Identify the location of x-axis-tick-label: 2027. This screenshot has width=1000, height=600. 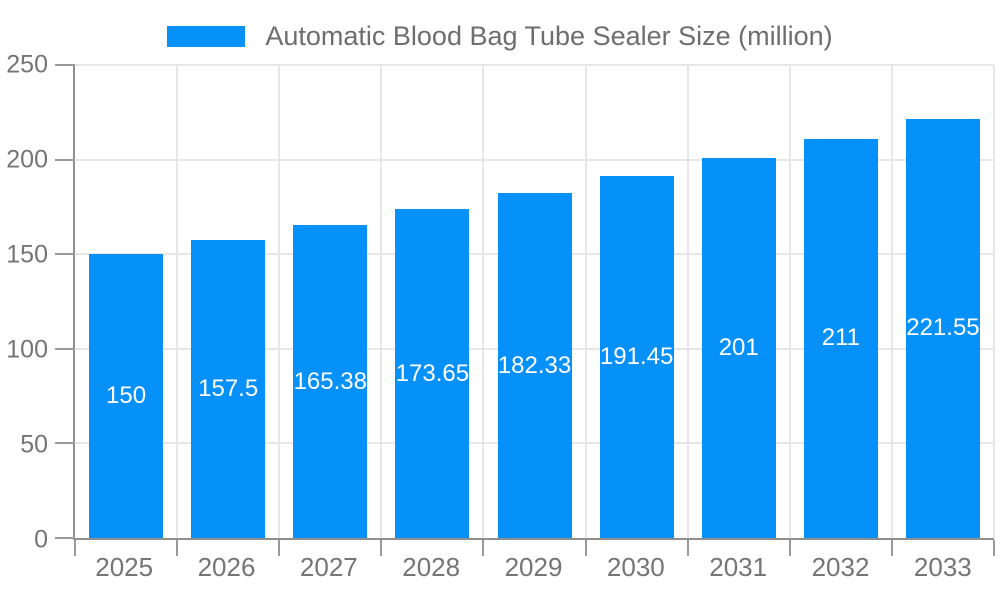
(328, 567).